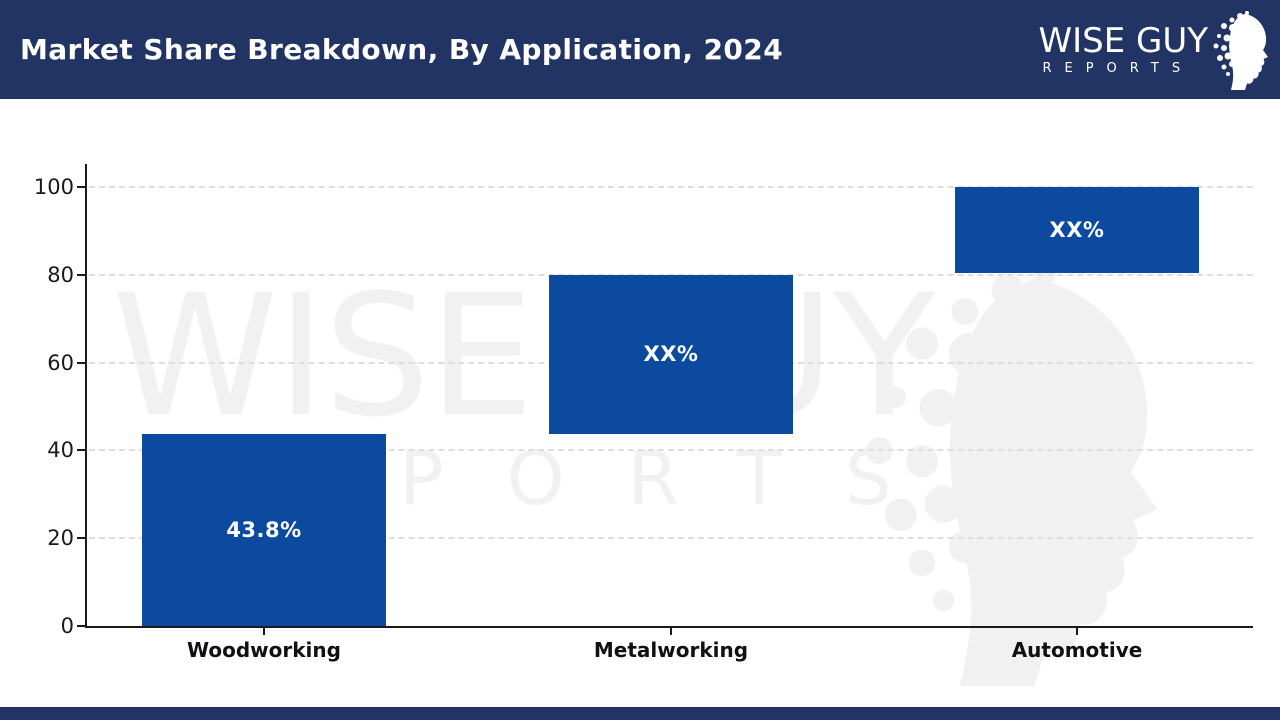 The image size is (1280, 720). I want to click on y-tick-label-0: 0, so click(67, 626).